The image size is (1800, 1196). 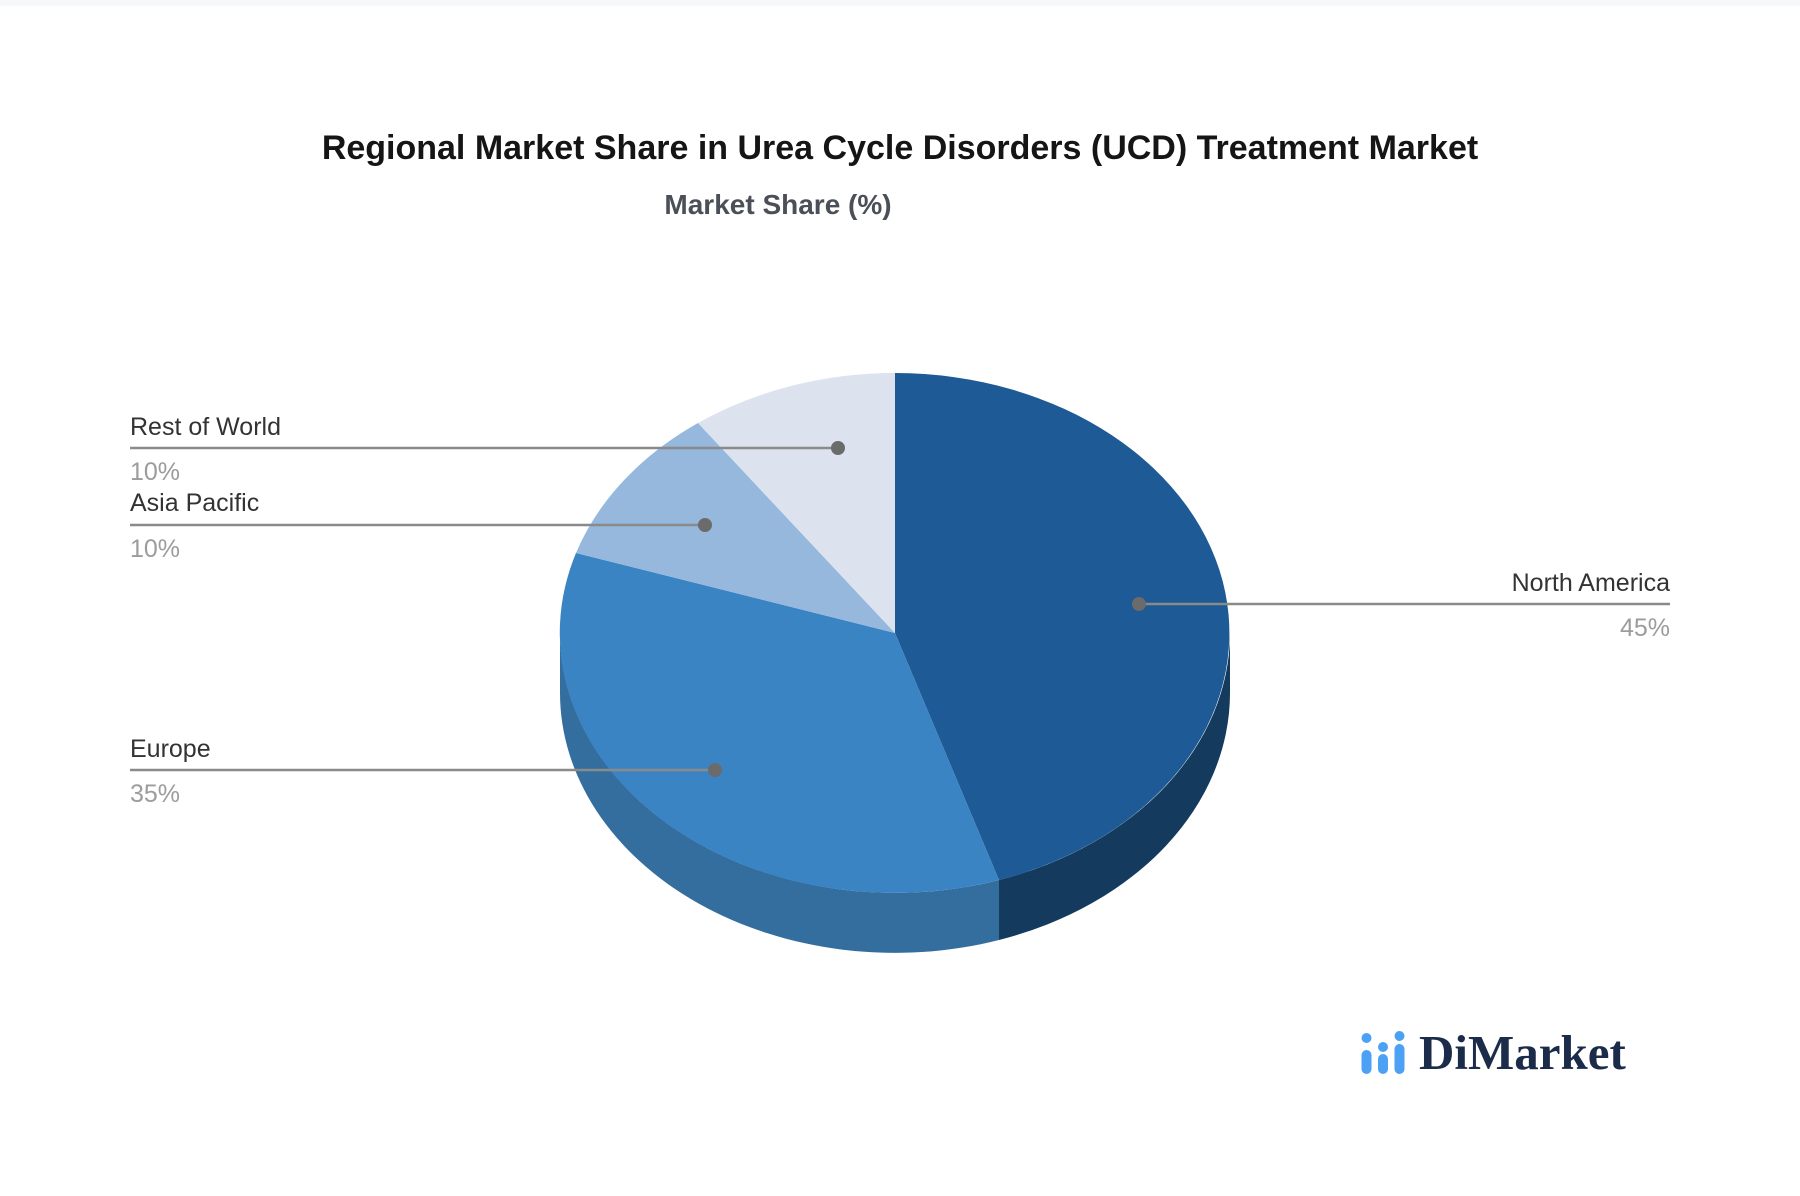 What do you see at coordinates (838, 448) in the screenshot?
I see `callout-dot-rest-of-world` at bounding box center [838, 448].